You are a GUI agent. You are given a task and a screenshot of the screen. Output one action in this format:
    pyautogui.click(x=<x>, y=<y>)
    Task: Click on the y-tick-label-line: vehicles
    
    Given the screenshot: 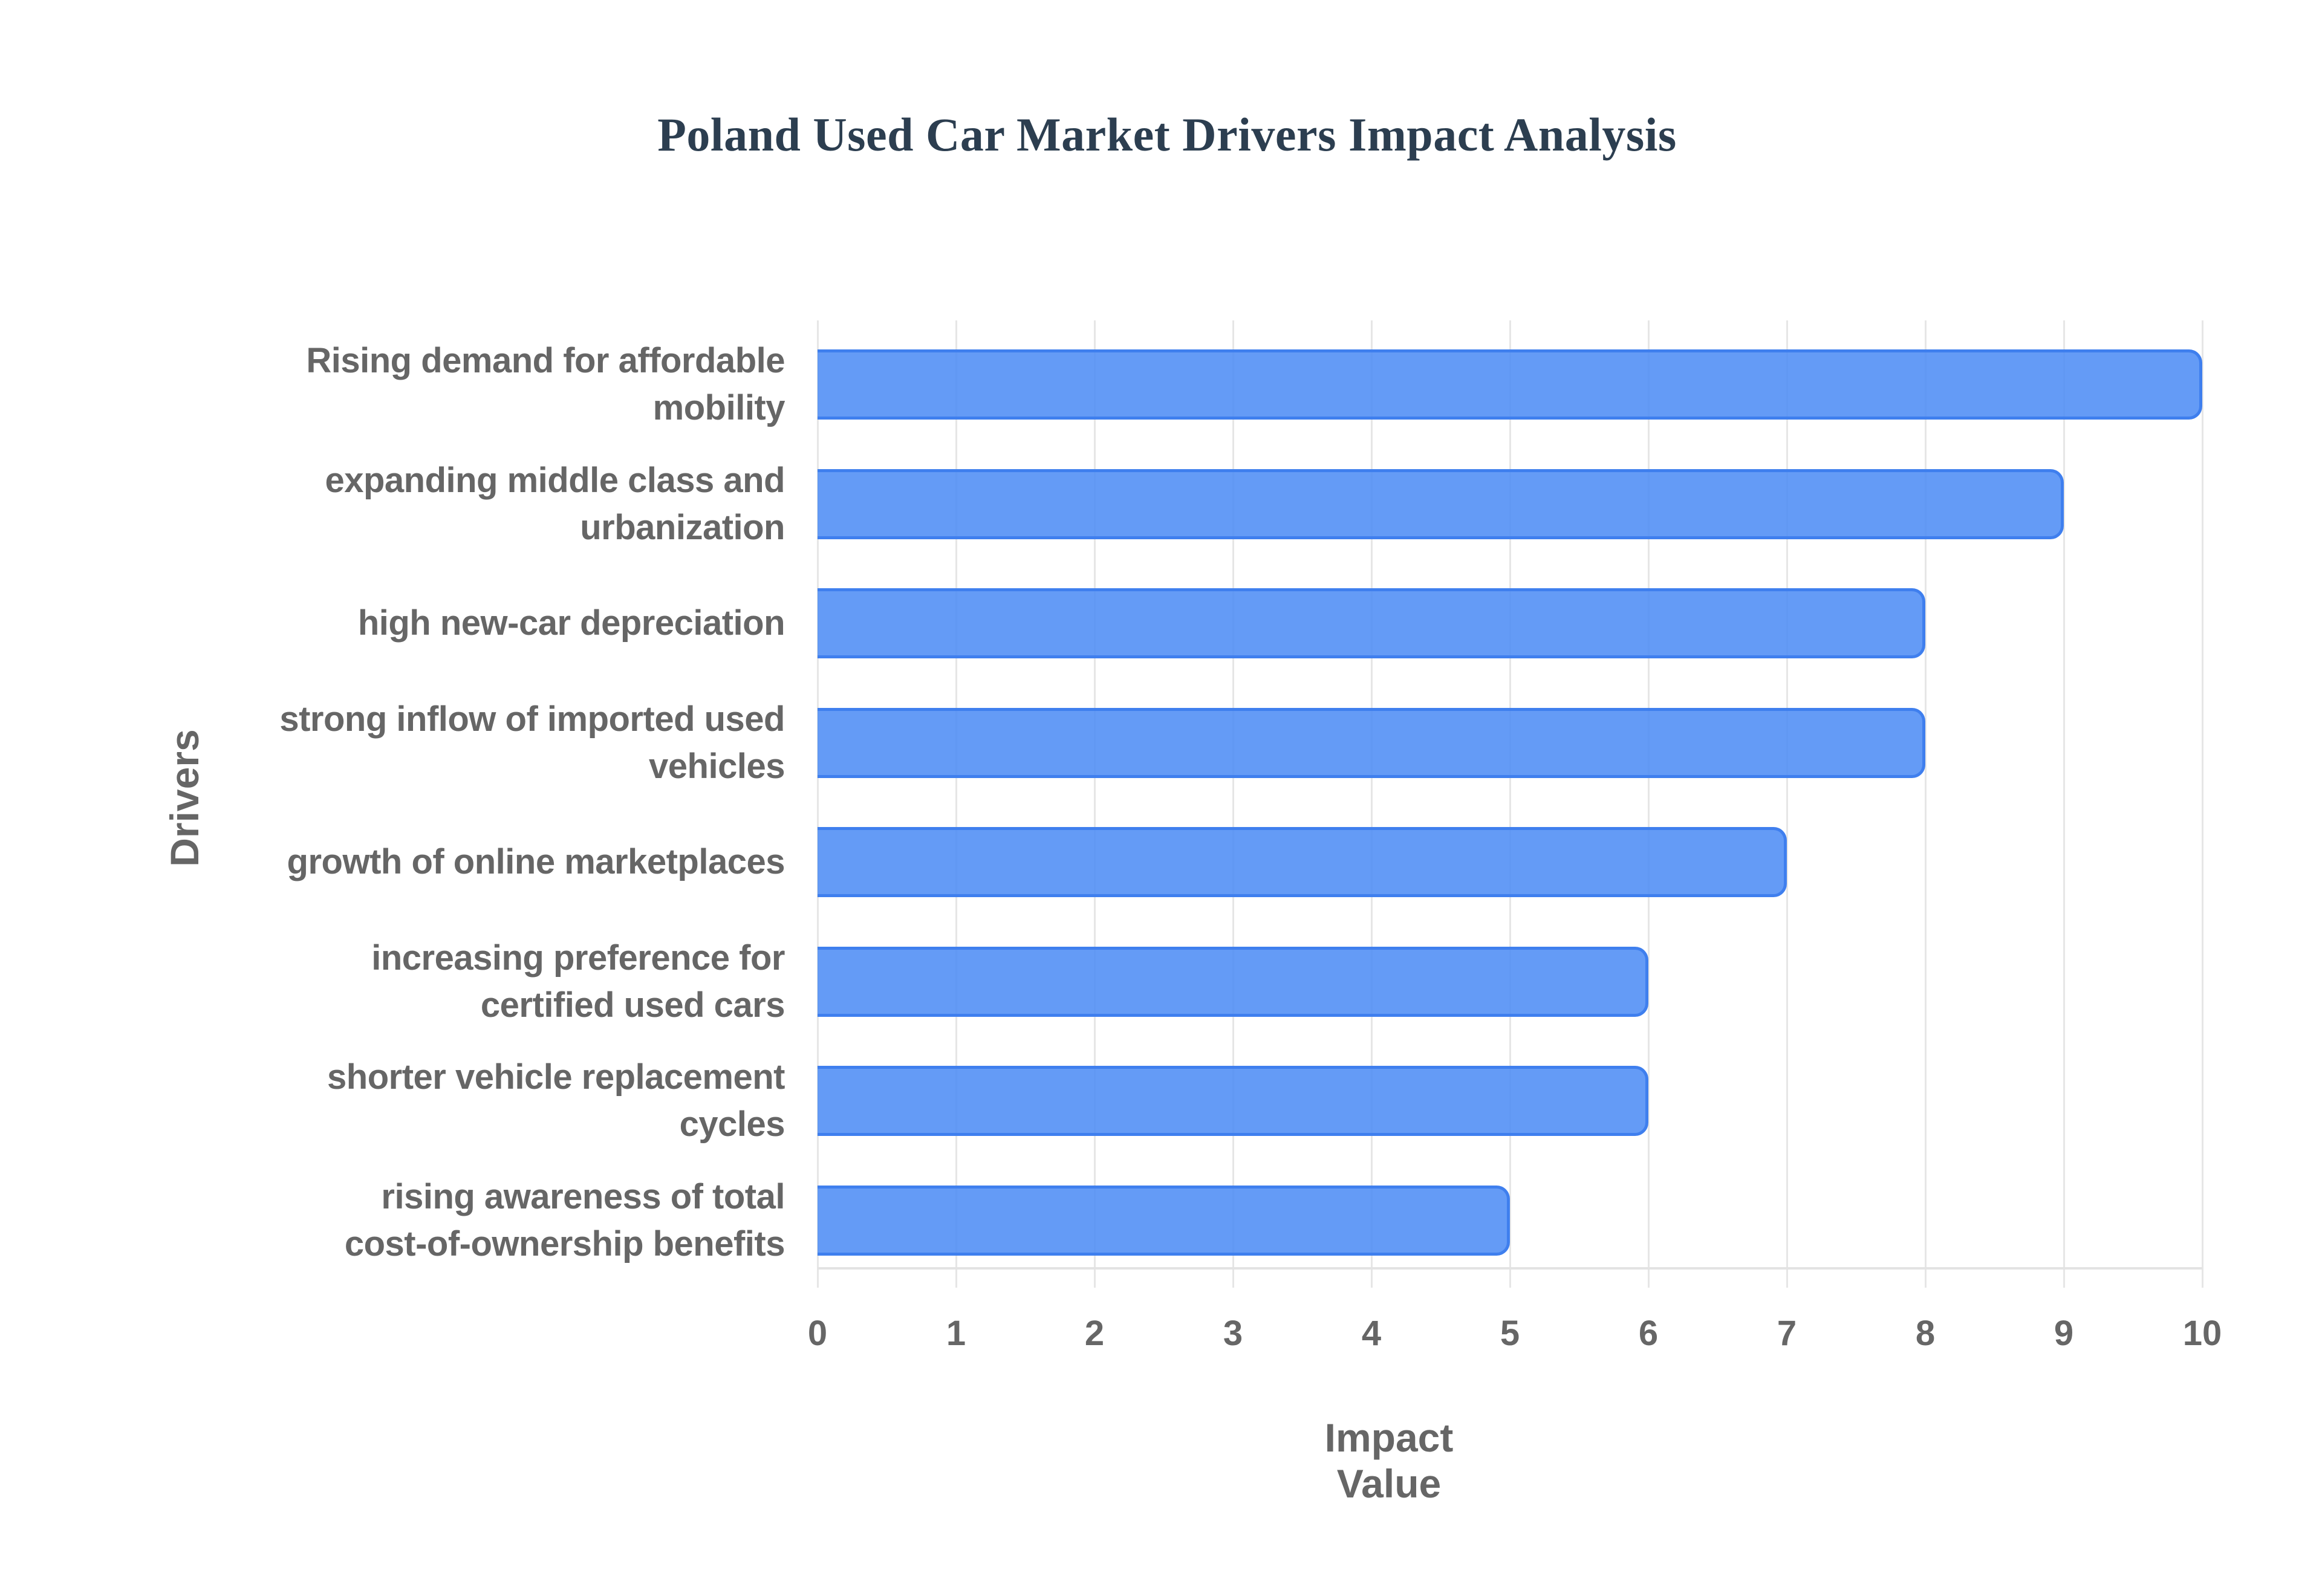 What is the action you would take?
    pyautogui.click(x=717, y=766)
    